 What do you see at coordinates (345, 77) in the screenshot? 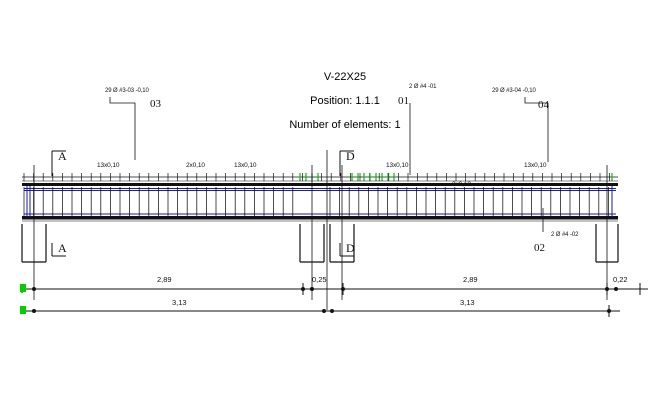
I see `drawing-title: V-22X25` at bounding box center [345, 77].